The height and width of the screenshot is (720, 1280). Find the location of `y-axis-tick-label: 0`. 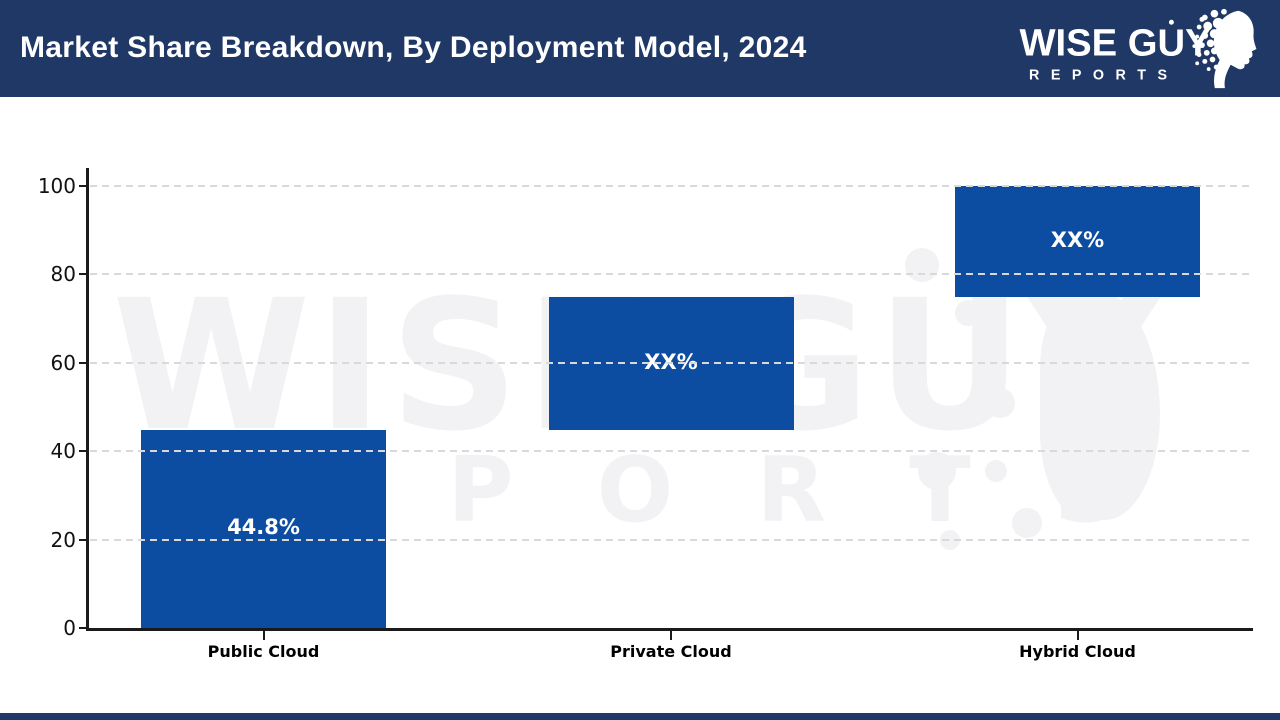

y-axis-tick-label: 0 is located at coordinates (69, 628).